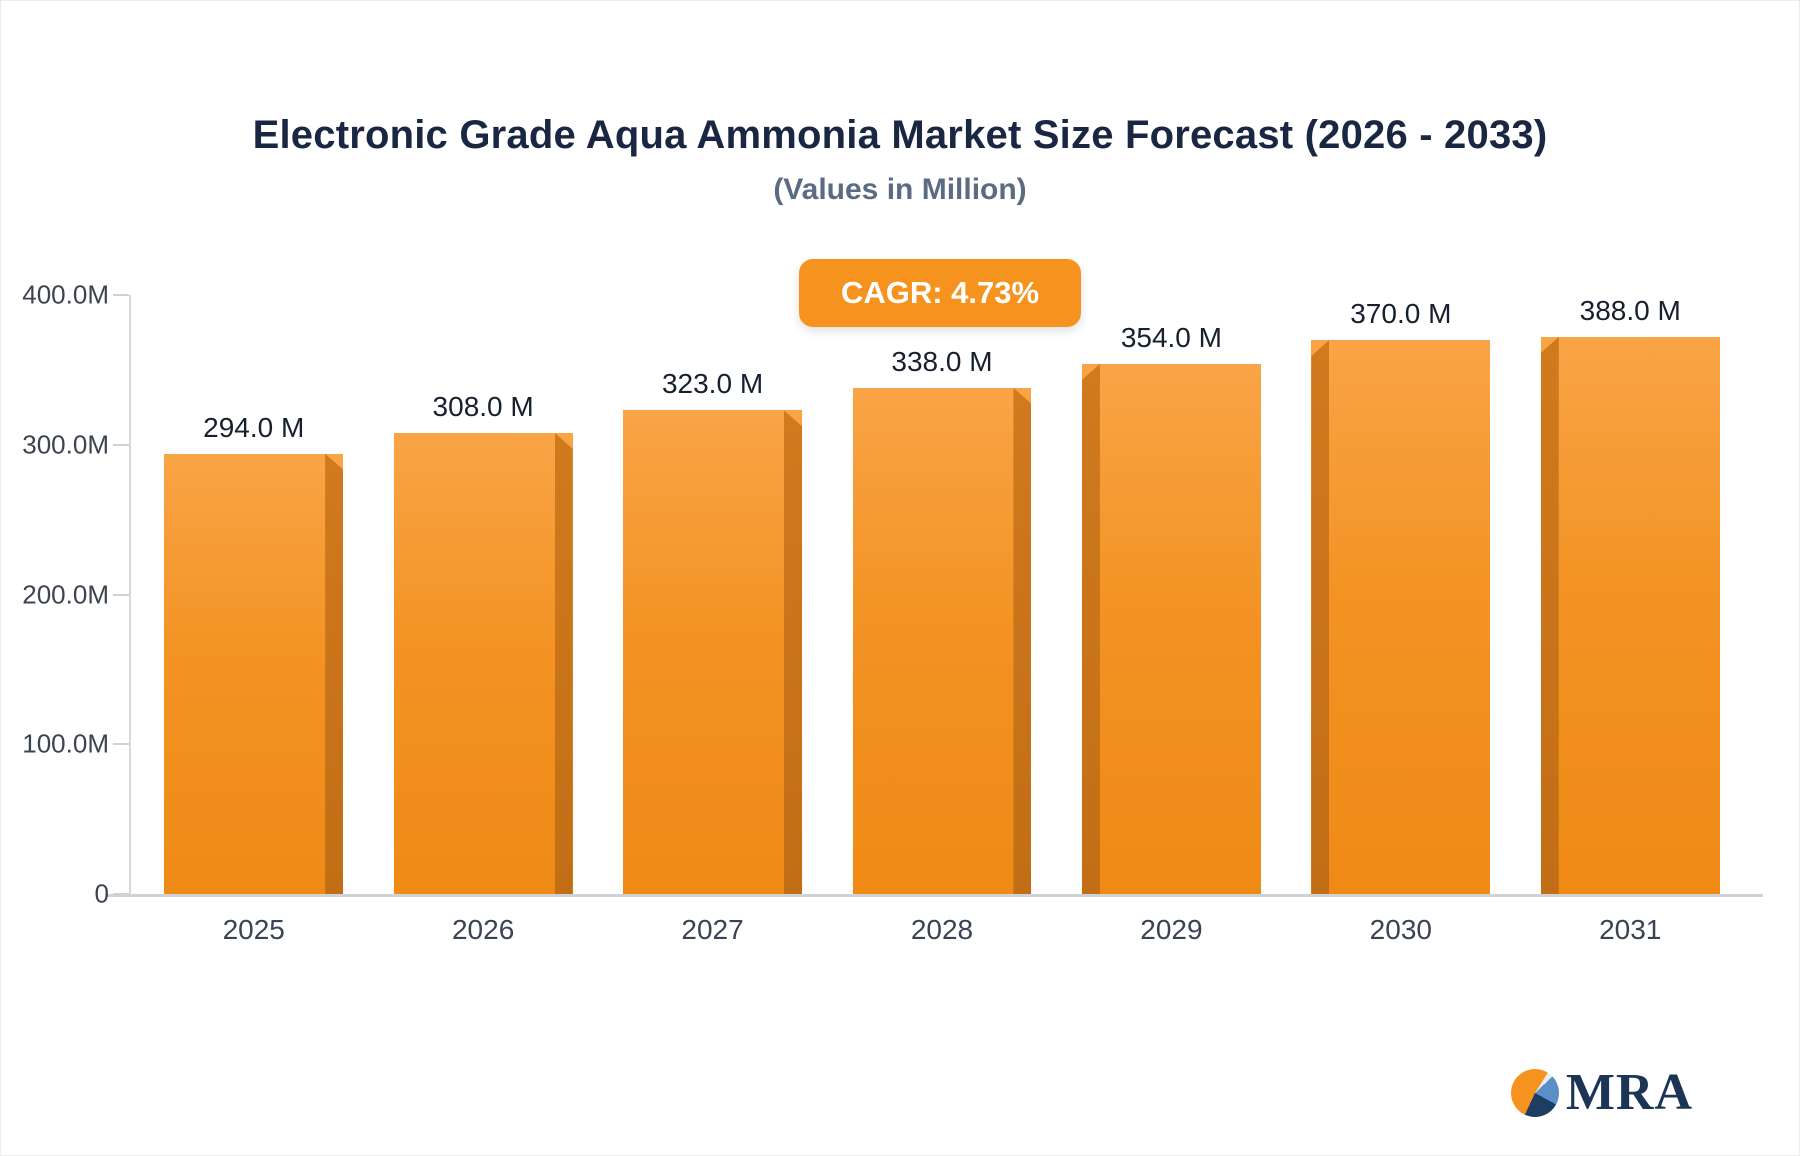 The image size is (1800, 1156). Describe the element at coordinates (942, 640) in the screenshot. I see `bar-2028` at that location.